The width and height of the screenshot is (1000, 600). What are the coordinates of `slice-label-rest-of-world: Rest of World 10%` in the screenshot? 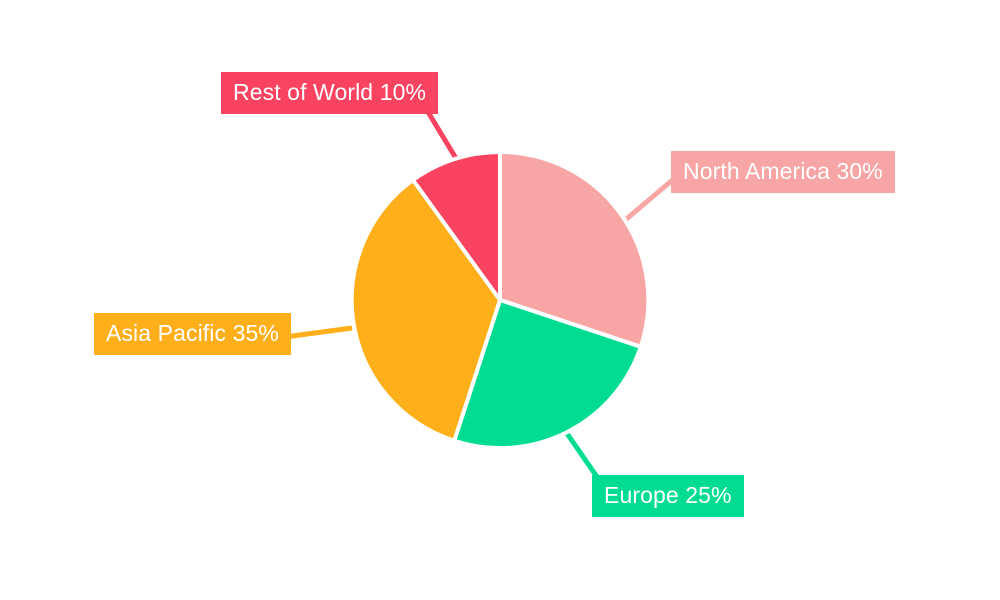 It's located at (330, 93).